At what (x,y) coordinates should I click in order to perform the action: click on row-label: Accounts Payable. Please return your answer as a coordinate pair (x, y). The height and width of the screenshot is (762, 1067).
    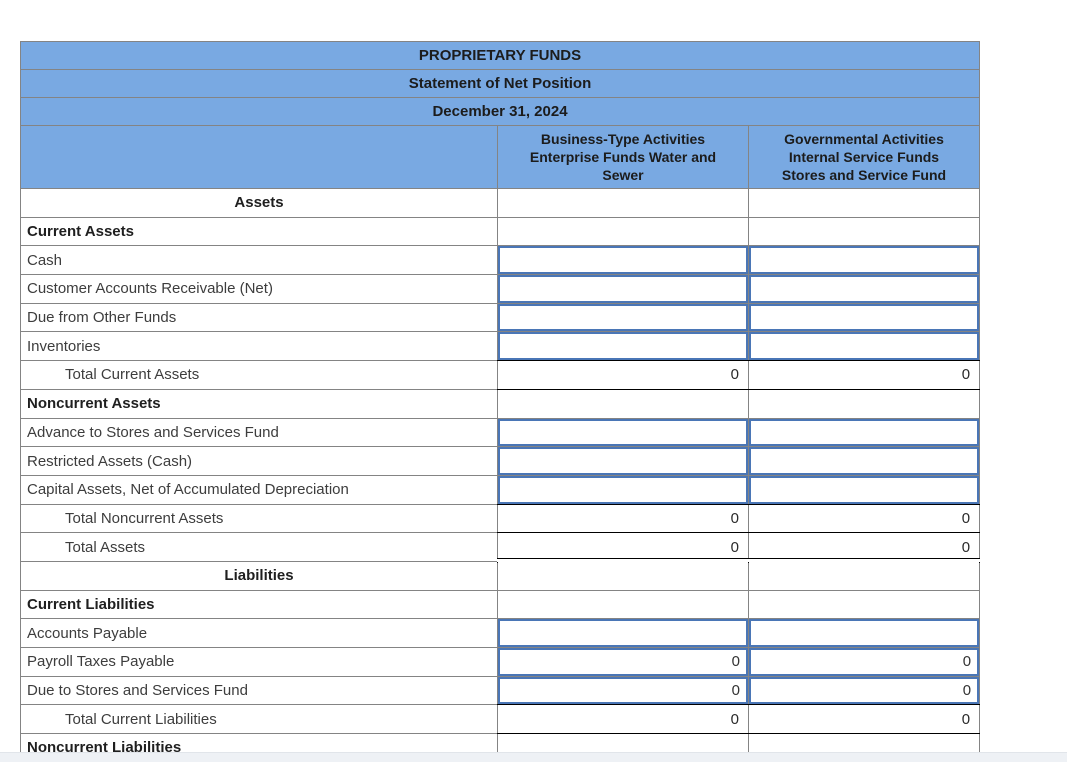
    Looking at the image, I should click on (259, 633).